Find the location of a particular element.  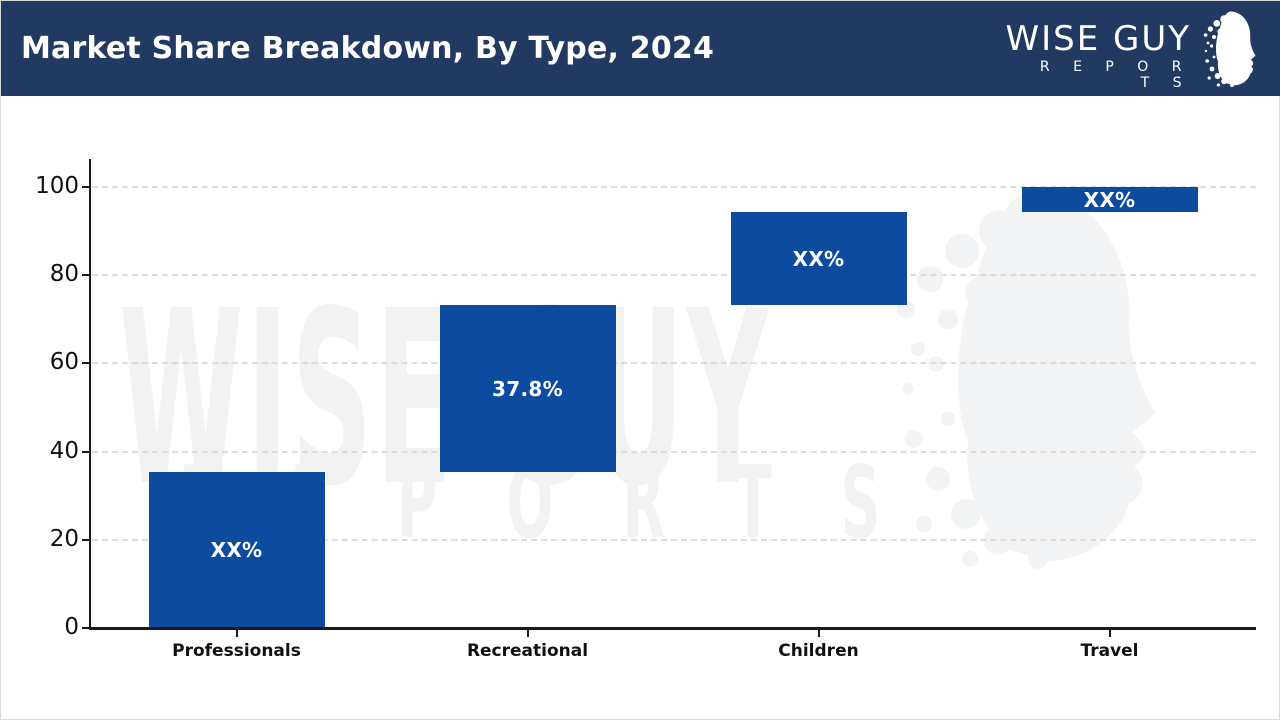

x-category-label-professionals: Professionals is located at coordinates (236, 651).